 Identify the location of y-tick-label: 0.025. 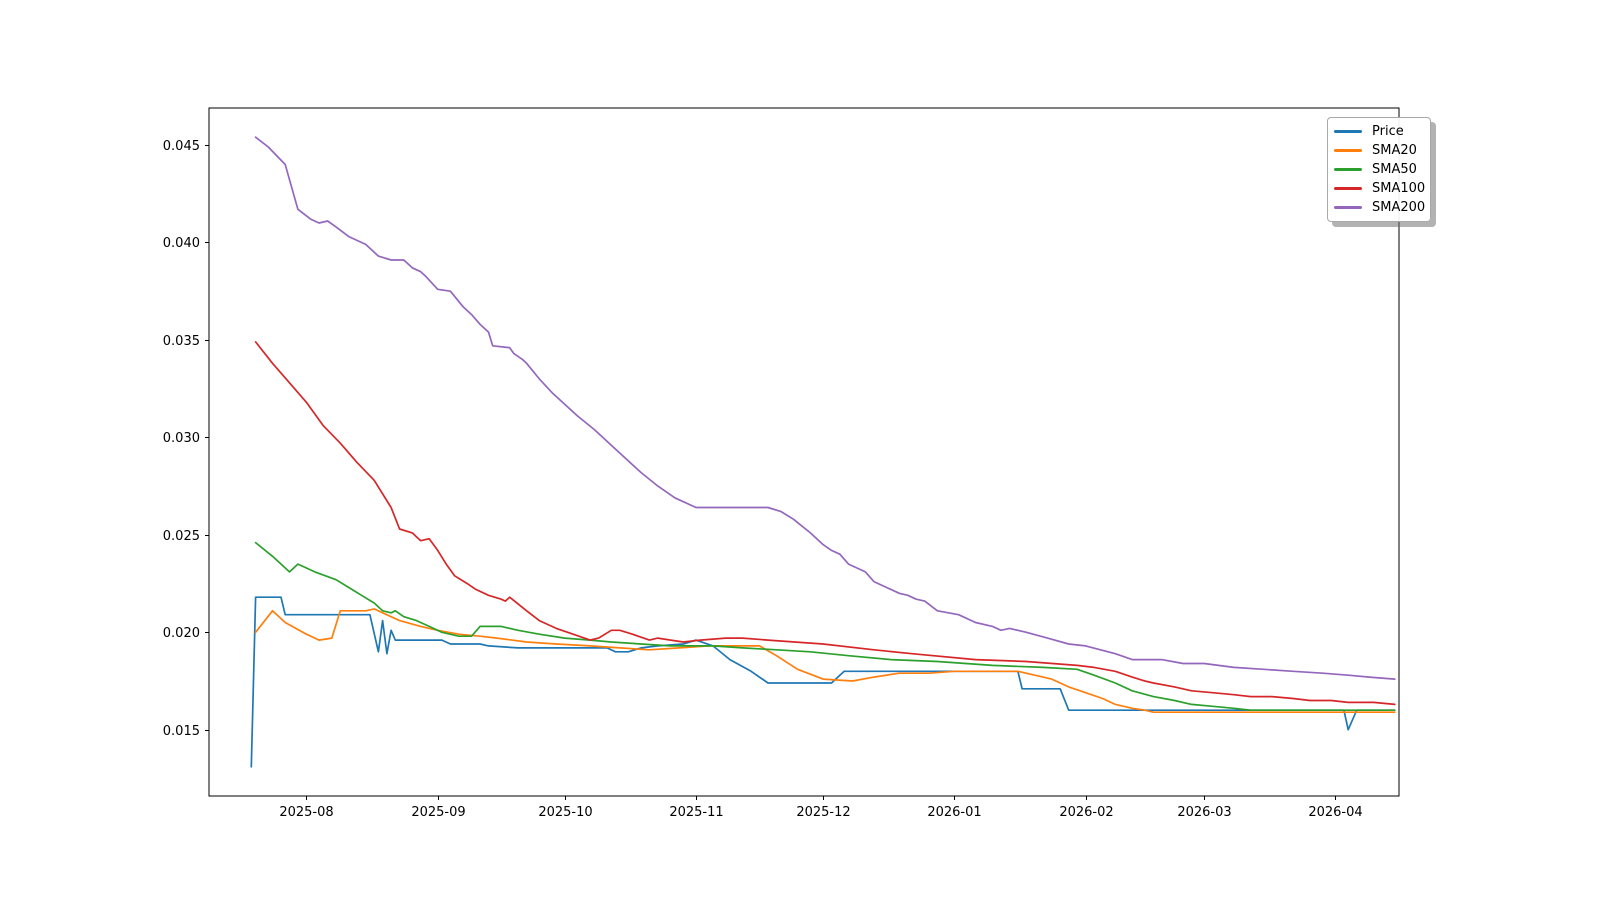
(181, 536).